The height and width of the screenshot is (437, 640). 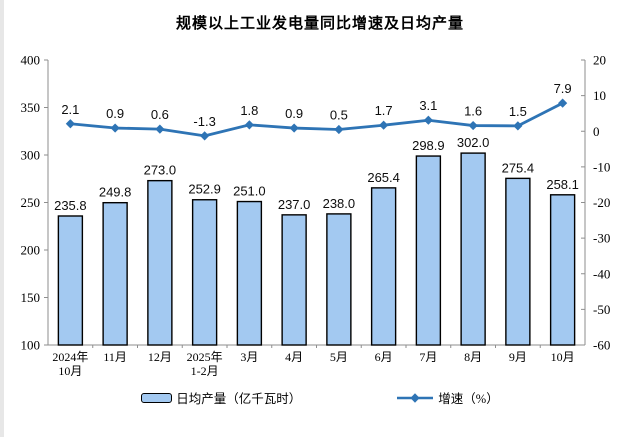 What do you see at coordinates (473, 357) in the screenshot?
I see `x-axis-category-label: 8月` at bounding box center [473, 357].